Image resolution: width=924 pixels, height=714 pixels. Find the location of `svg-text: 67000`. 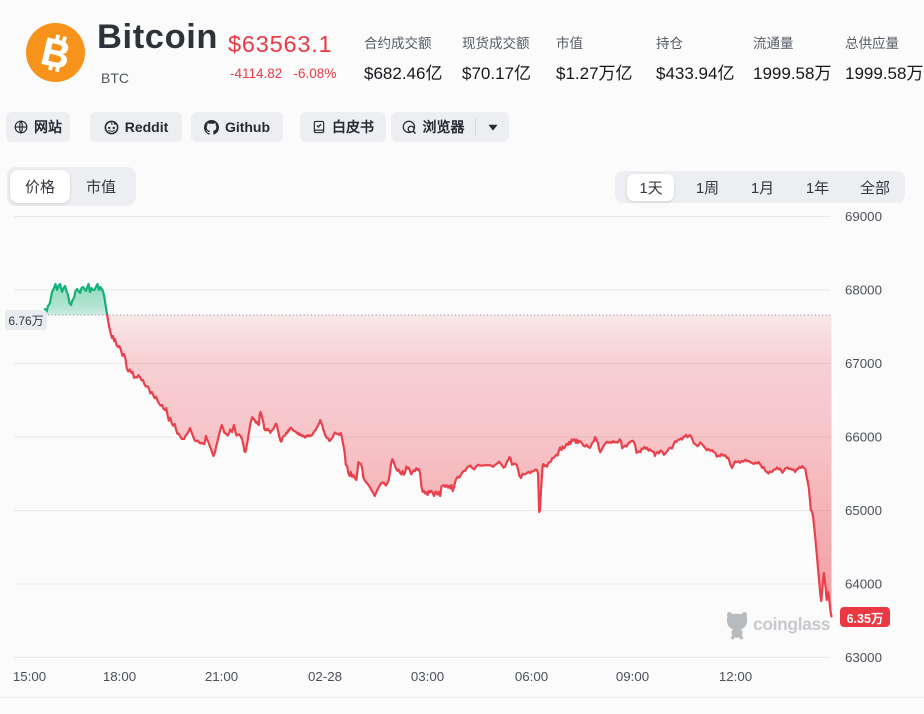

svg-text: 67000 is located at coordinates (863, 363).